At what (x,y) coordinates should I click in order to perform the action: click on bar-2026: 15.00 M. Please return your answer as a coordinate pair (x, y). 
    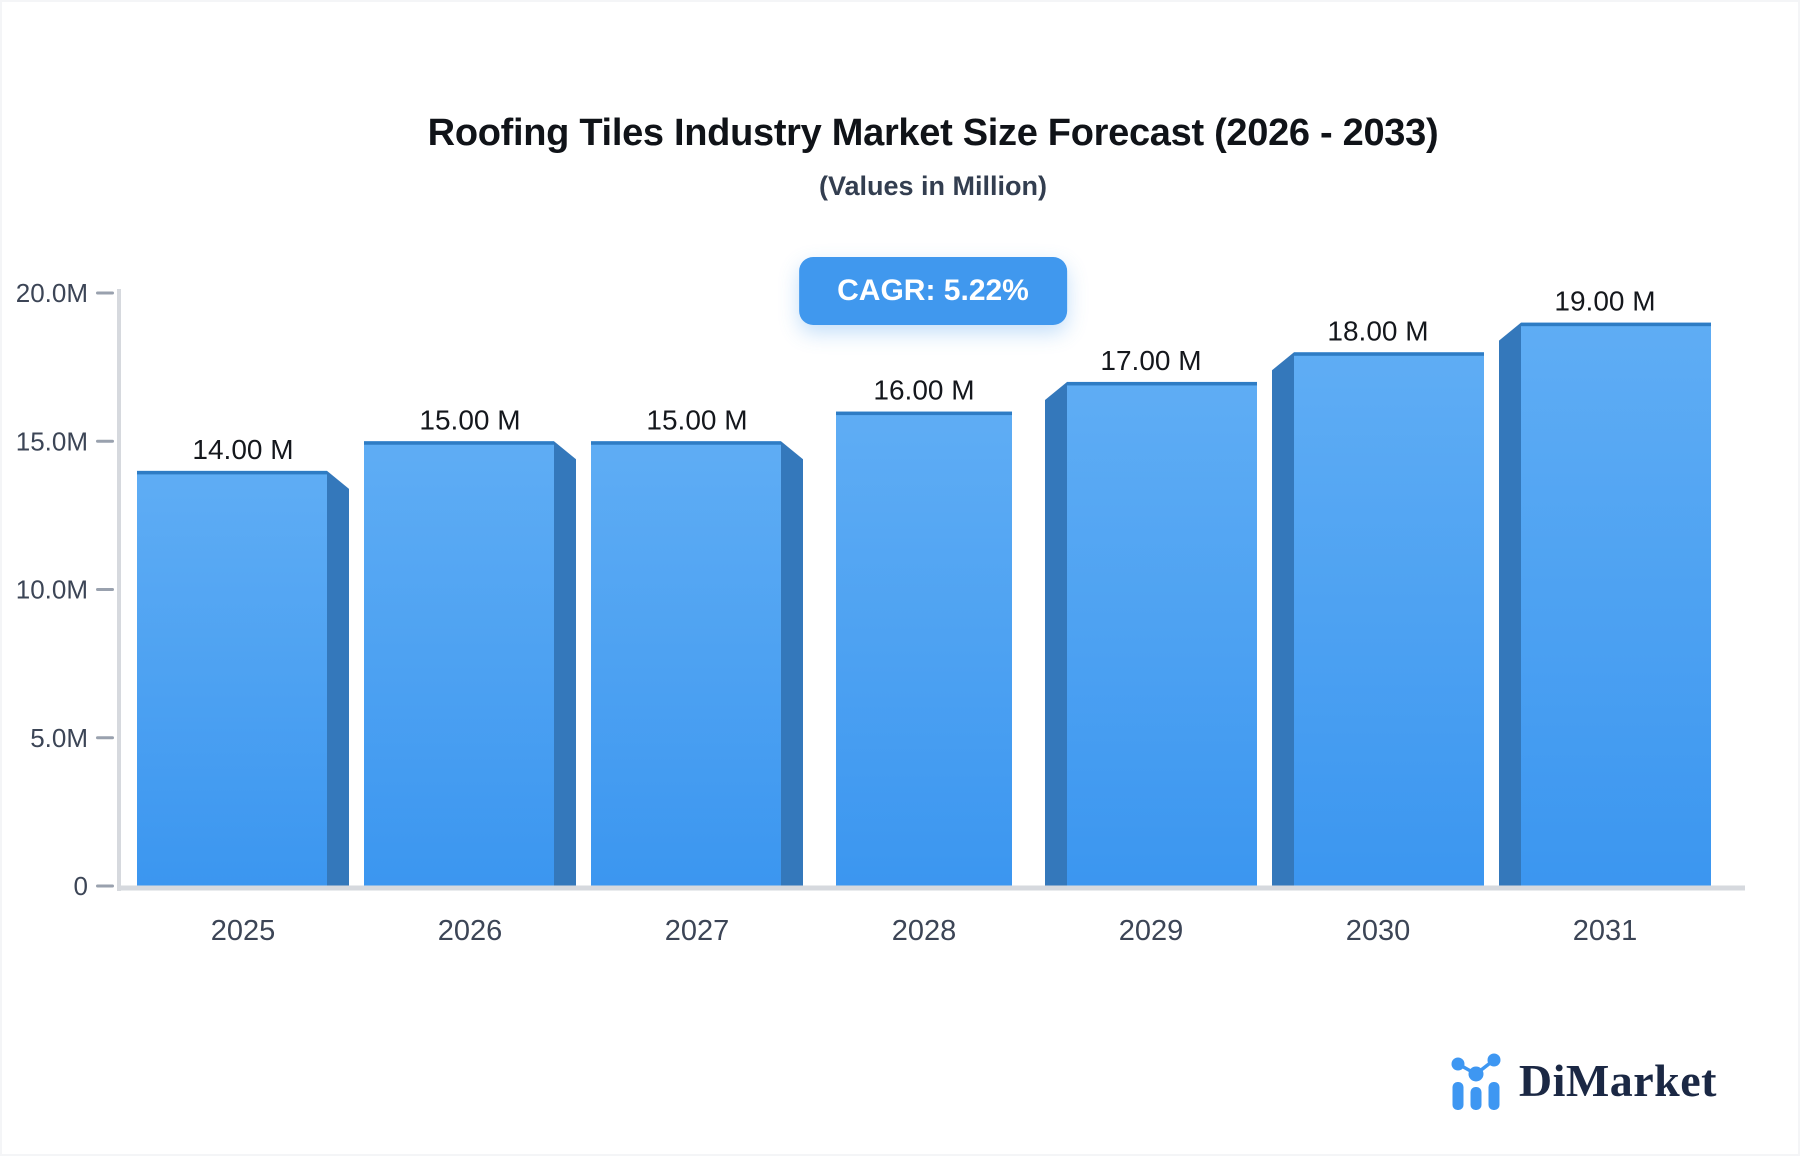
    Looking at the image, I should click on (470, 646).